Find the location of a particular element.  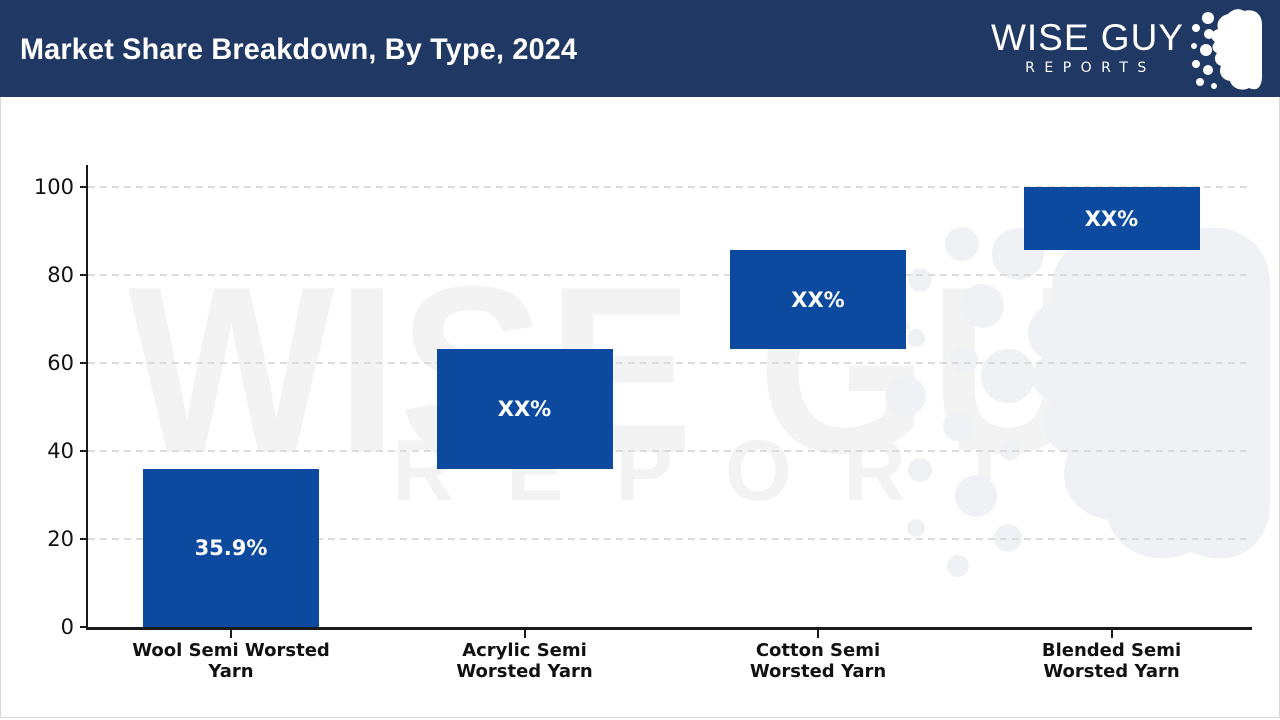

brand-logo-text: WISE GUY REPORTS is located at coordinates (1087, 47).